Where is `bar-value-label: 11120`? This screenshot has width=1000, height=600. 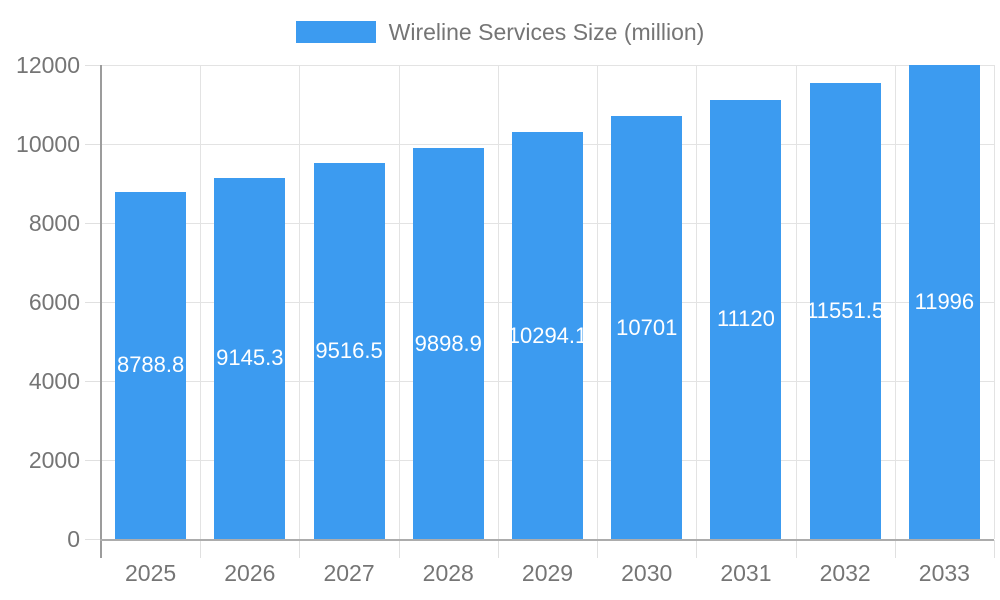
bar-value-label: 11120 is located at coordinates (745, 319).